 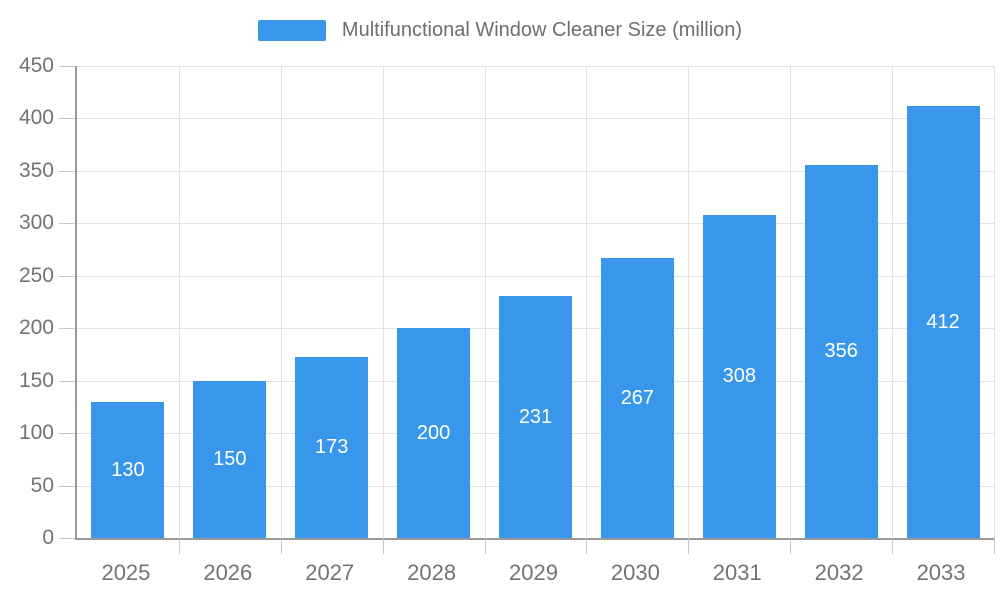 I want to click on bar-value-label: 200, so click(x=433, y=433).